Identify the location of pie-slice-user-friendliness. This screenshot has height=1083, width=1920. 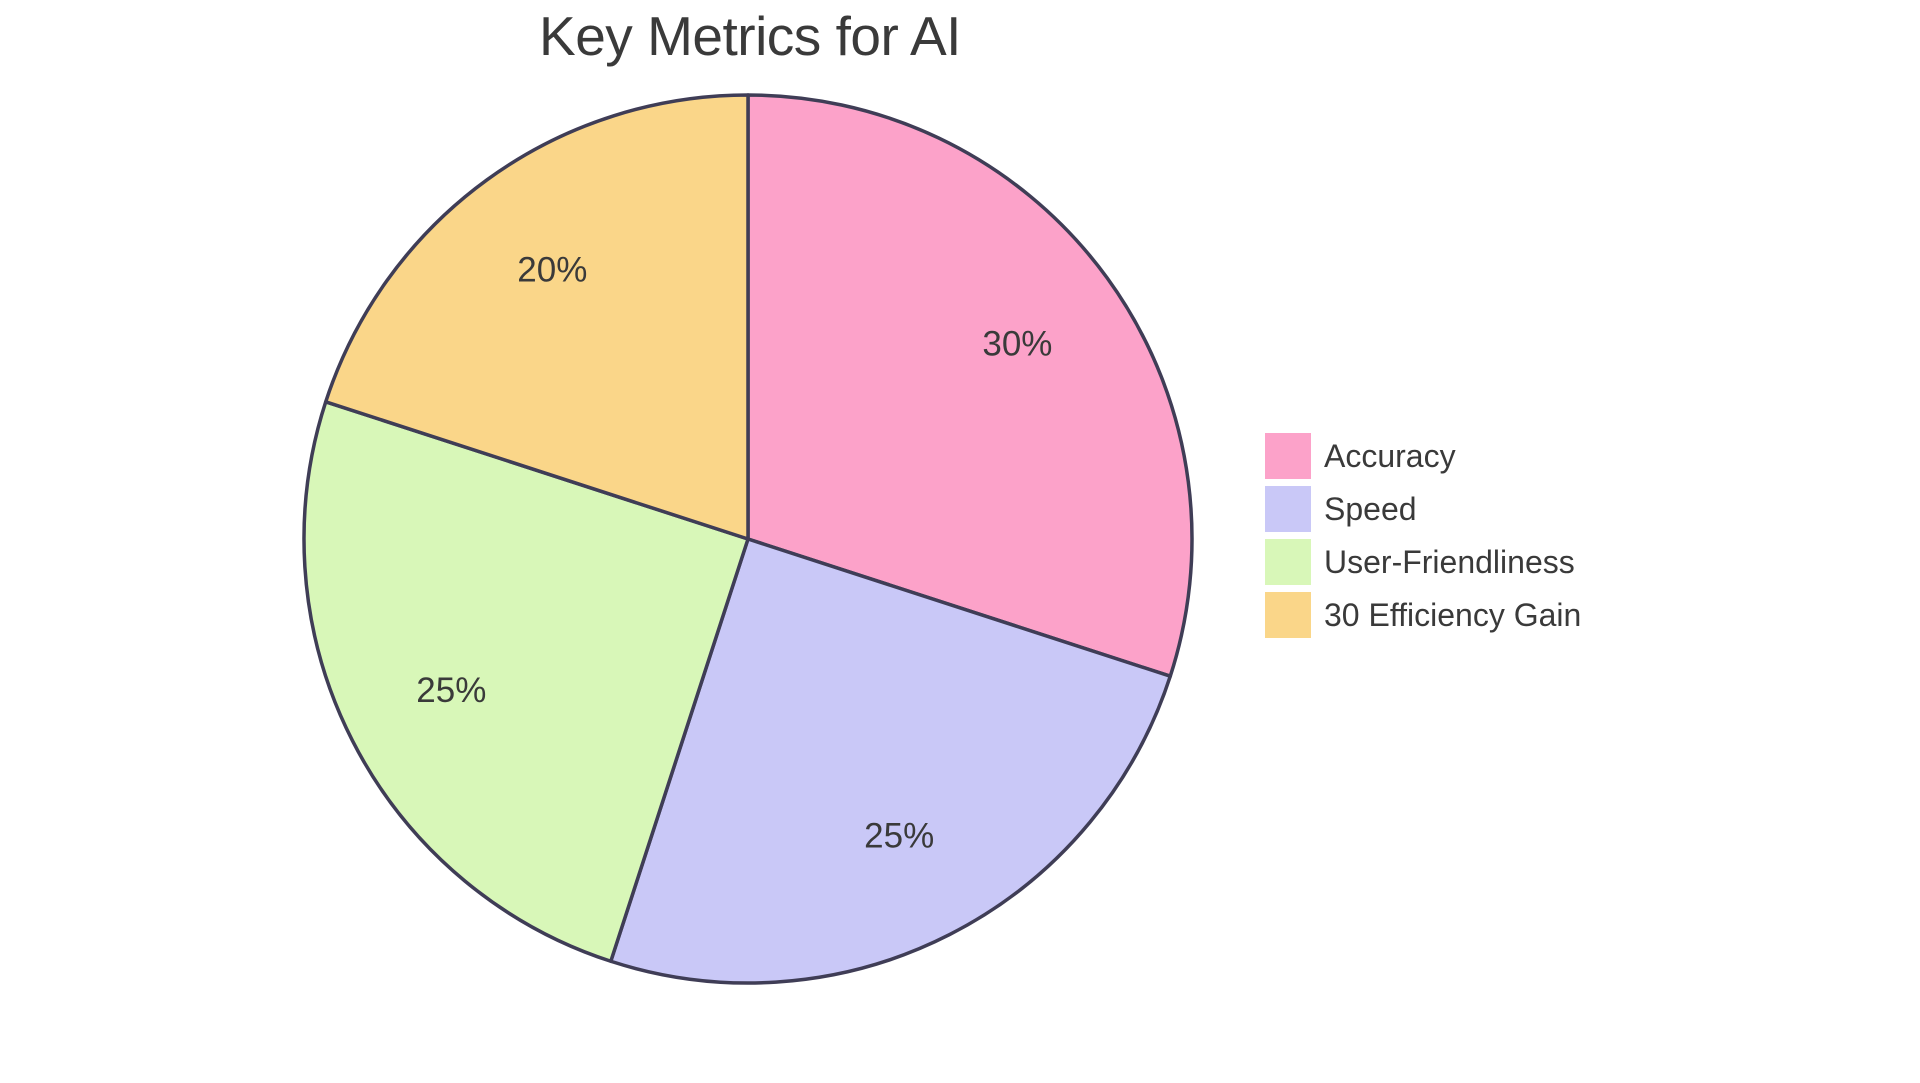
(526, 682).